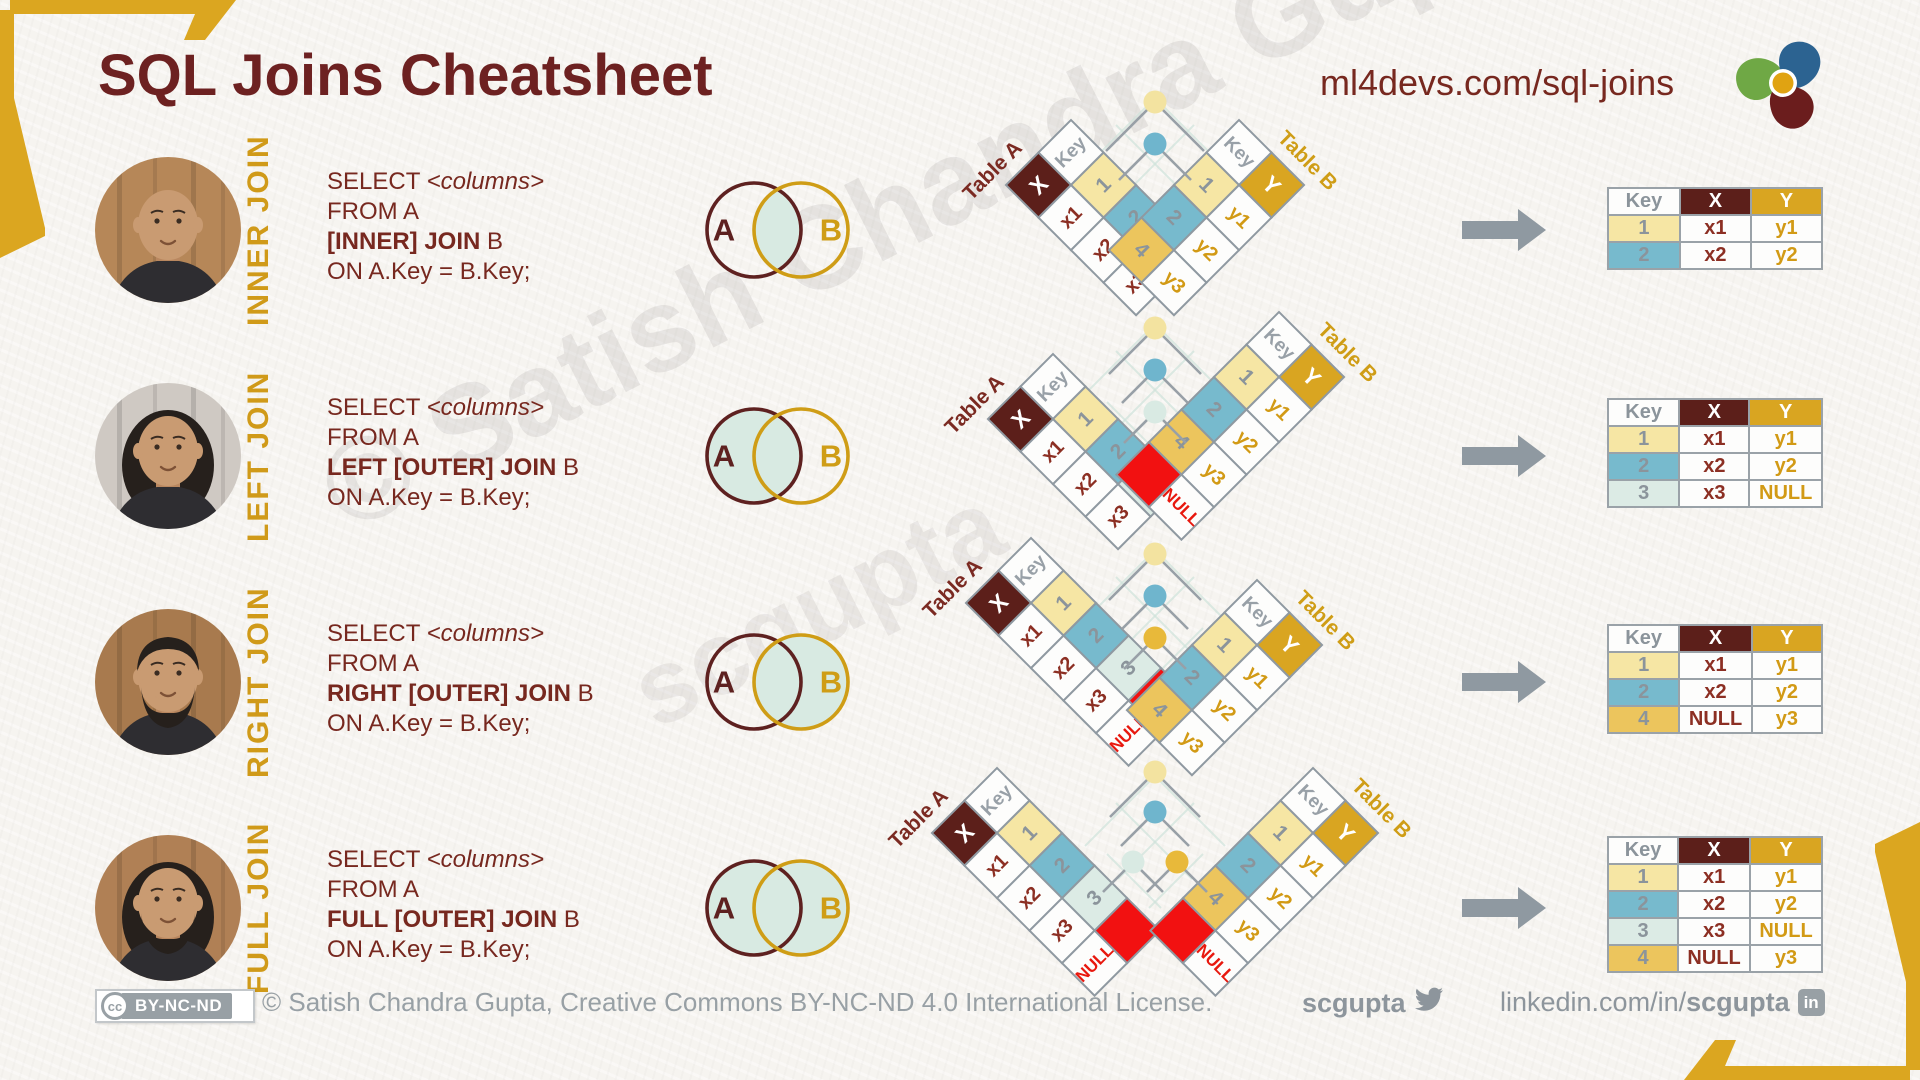 Image resolution: width=1920 pixels, height=1080 pixels. Describe the element at coordinates (175, 1006) in the screenshot. I see `cc-license-badge: cc BY-NC-ND` at that location.